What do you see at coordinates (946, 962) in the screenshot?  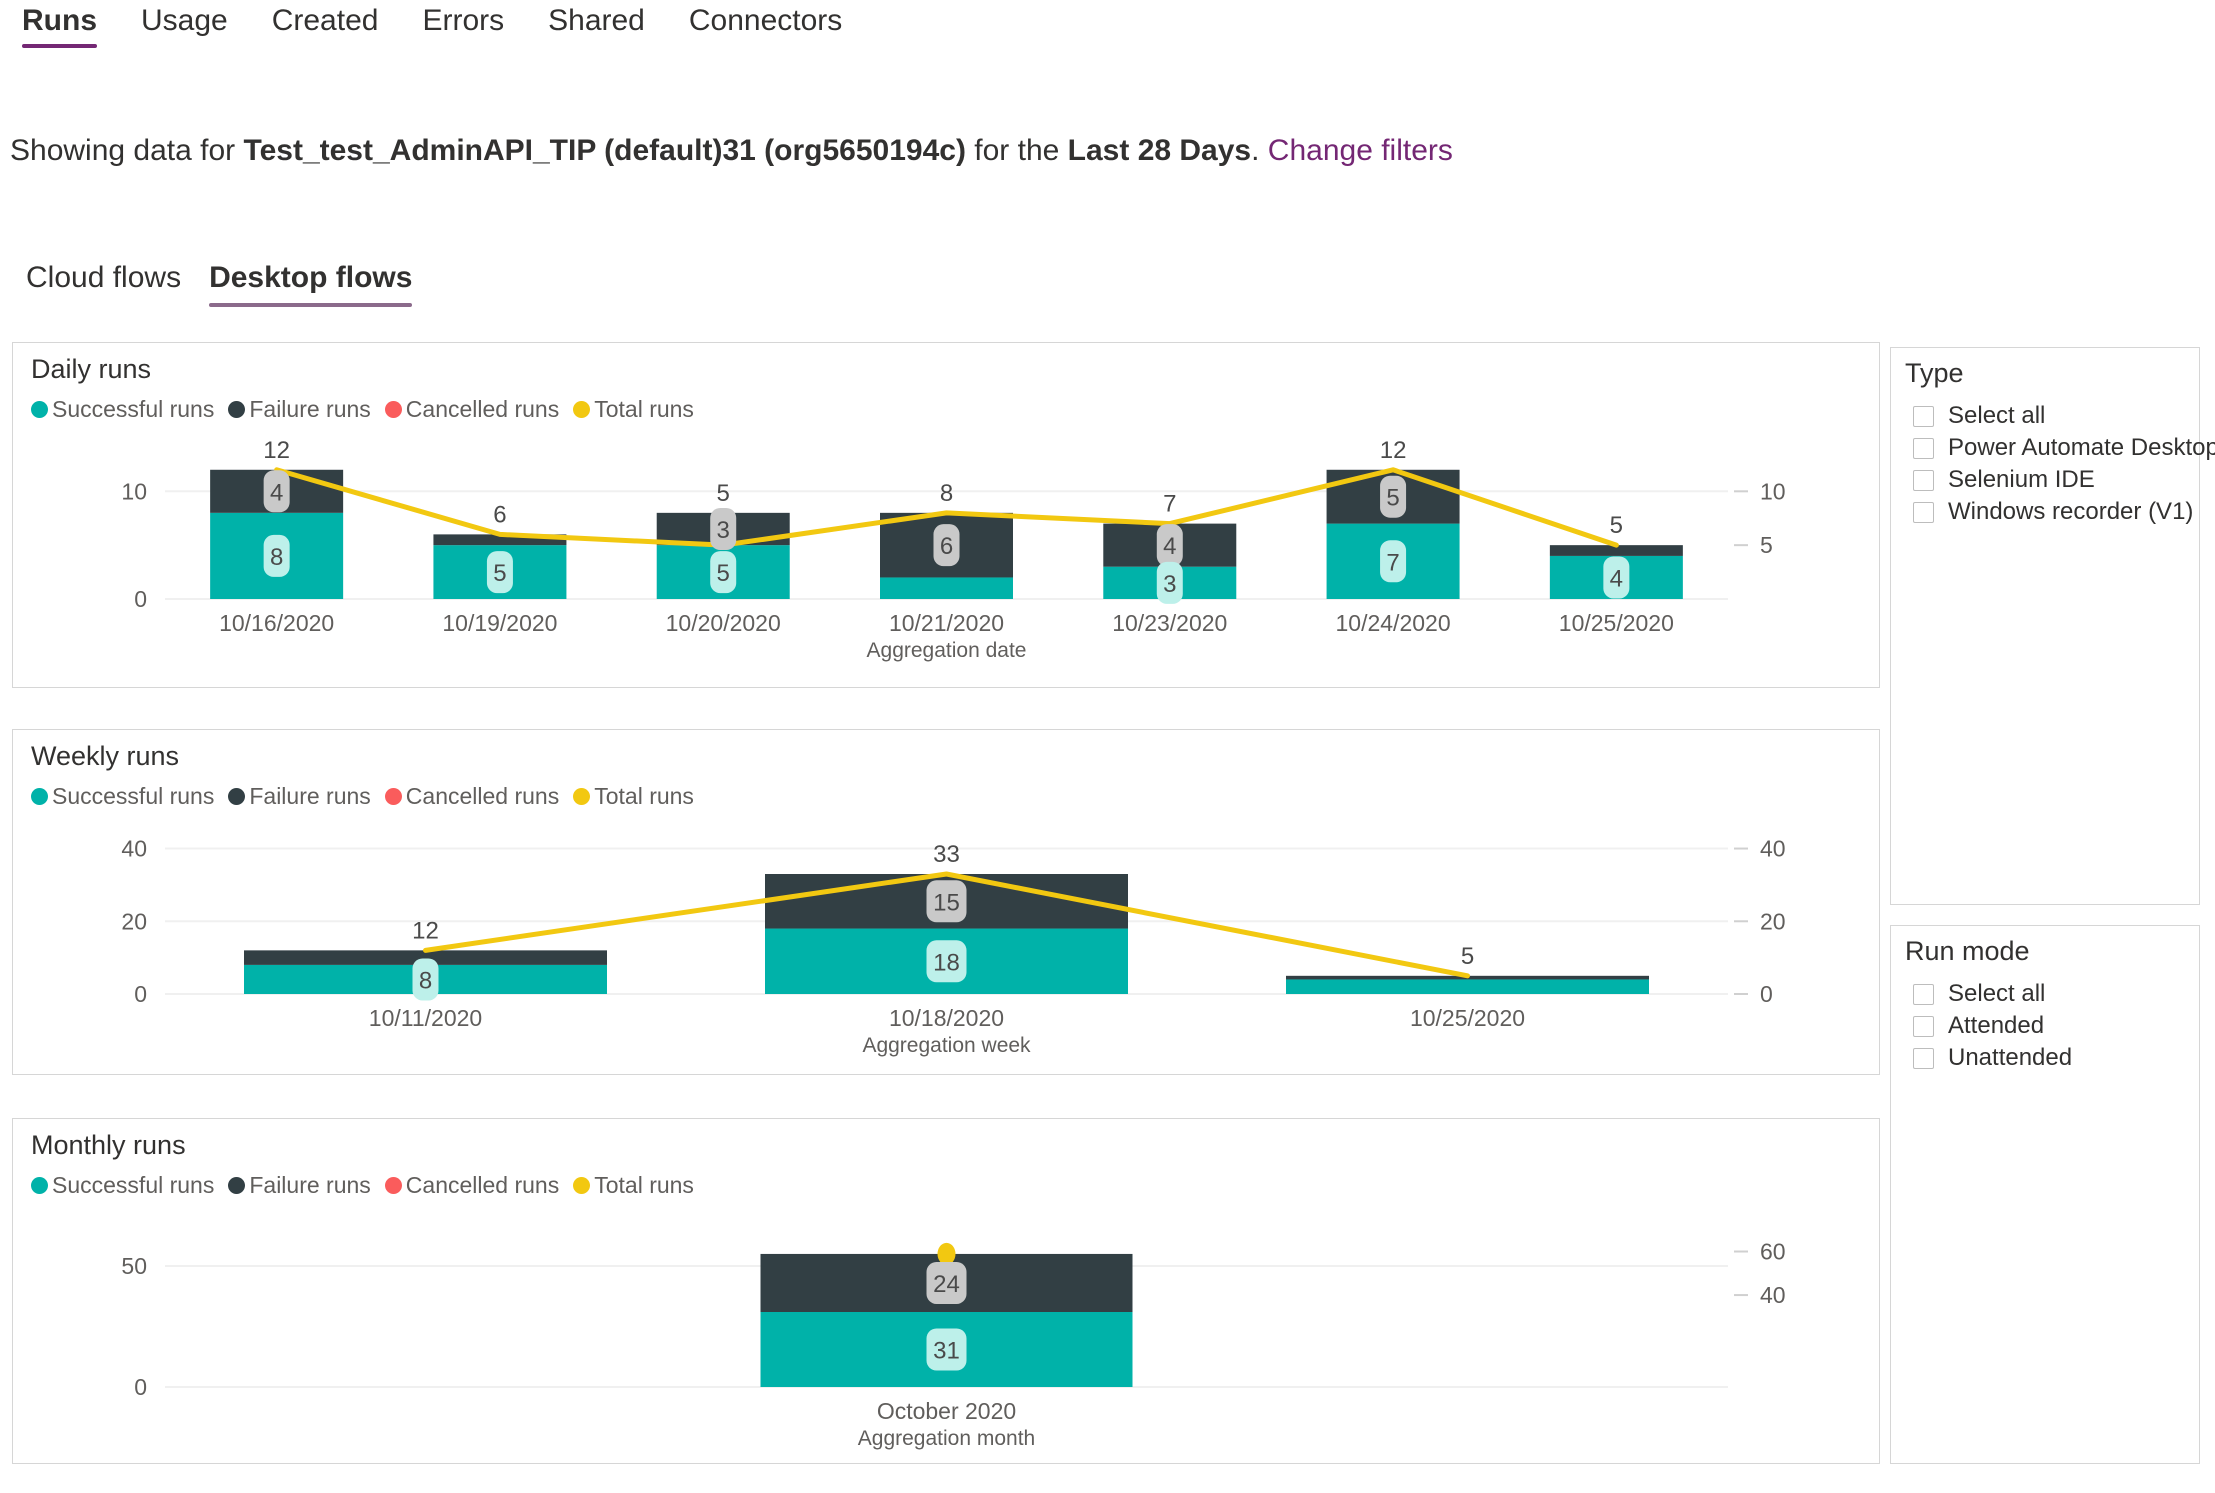 I see `svg-text: 18` at bounding box center [946, 962].